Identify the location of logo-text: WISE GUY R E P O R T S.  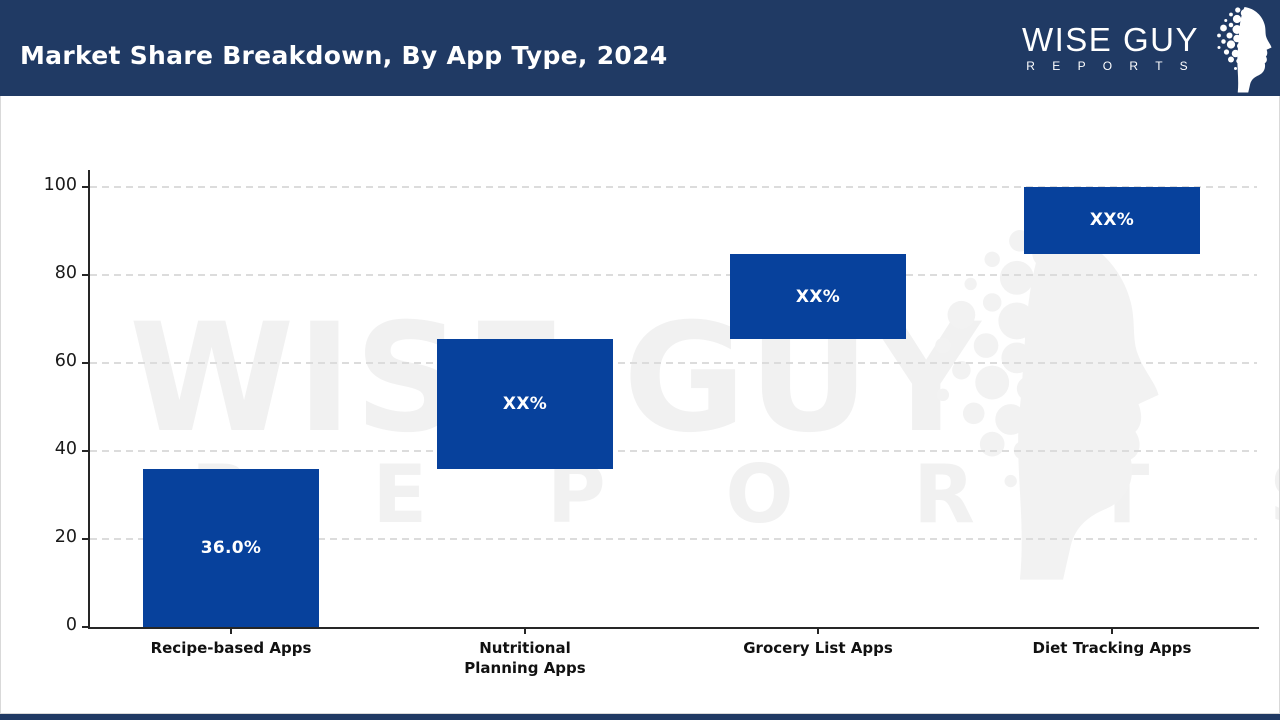
(1110, 47).